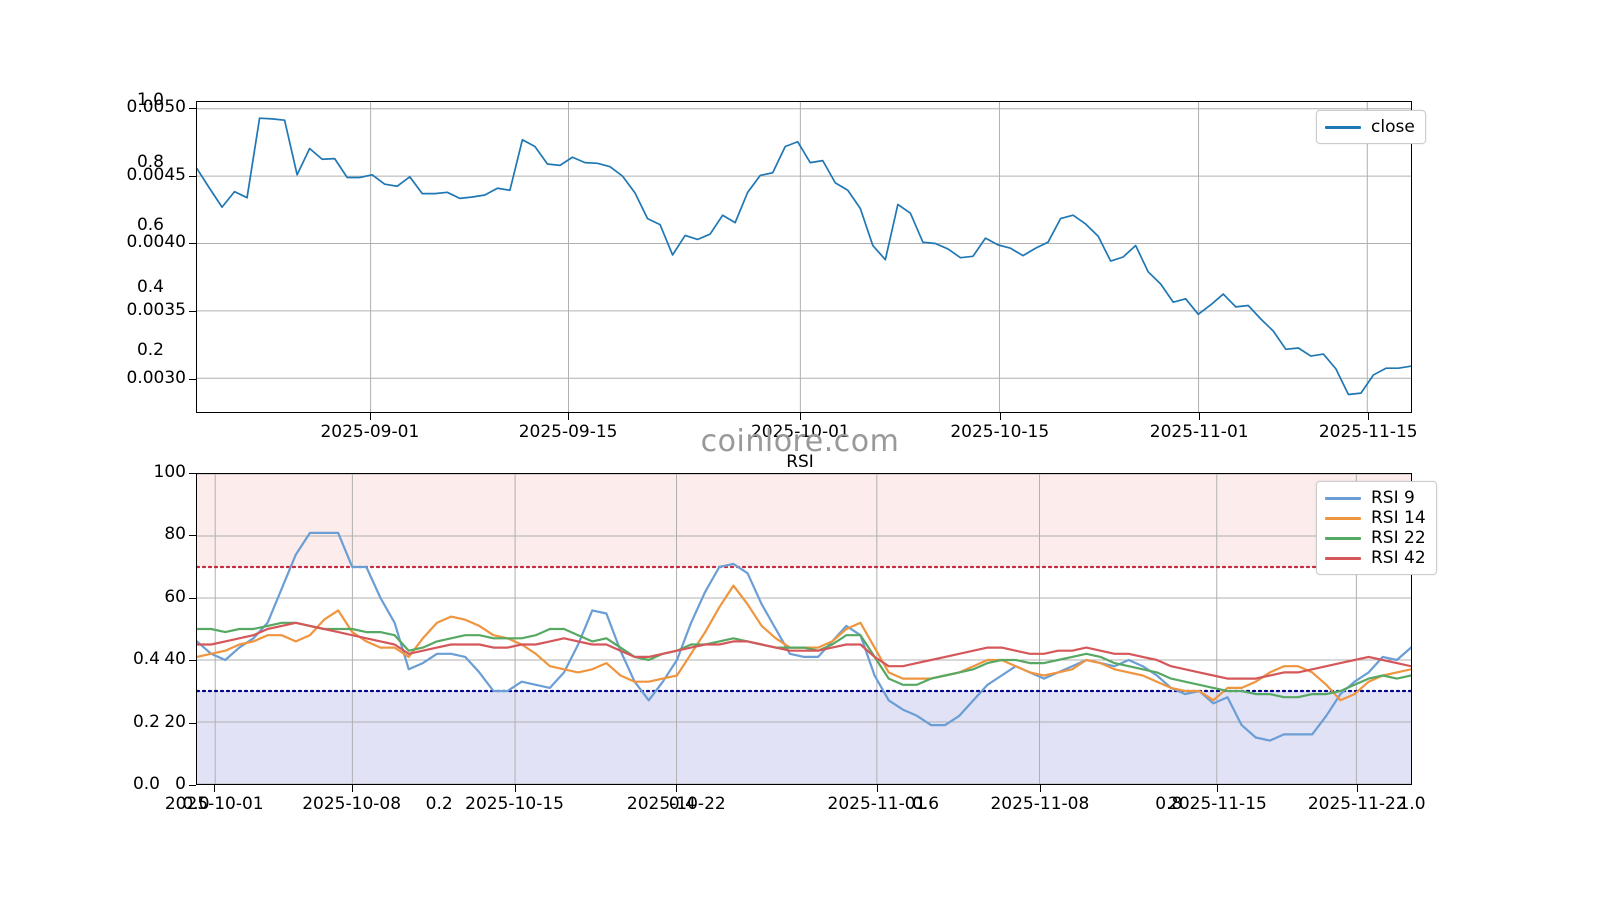 The width and height of the screenshot is (1600, 900). Describe the element at coordinates (926, 804) in the screenshot. I see `rsi-x-tick-secondary-label: 0.6` at that location.